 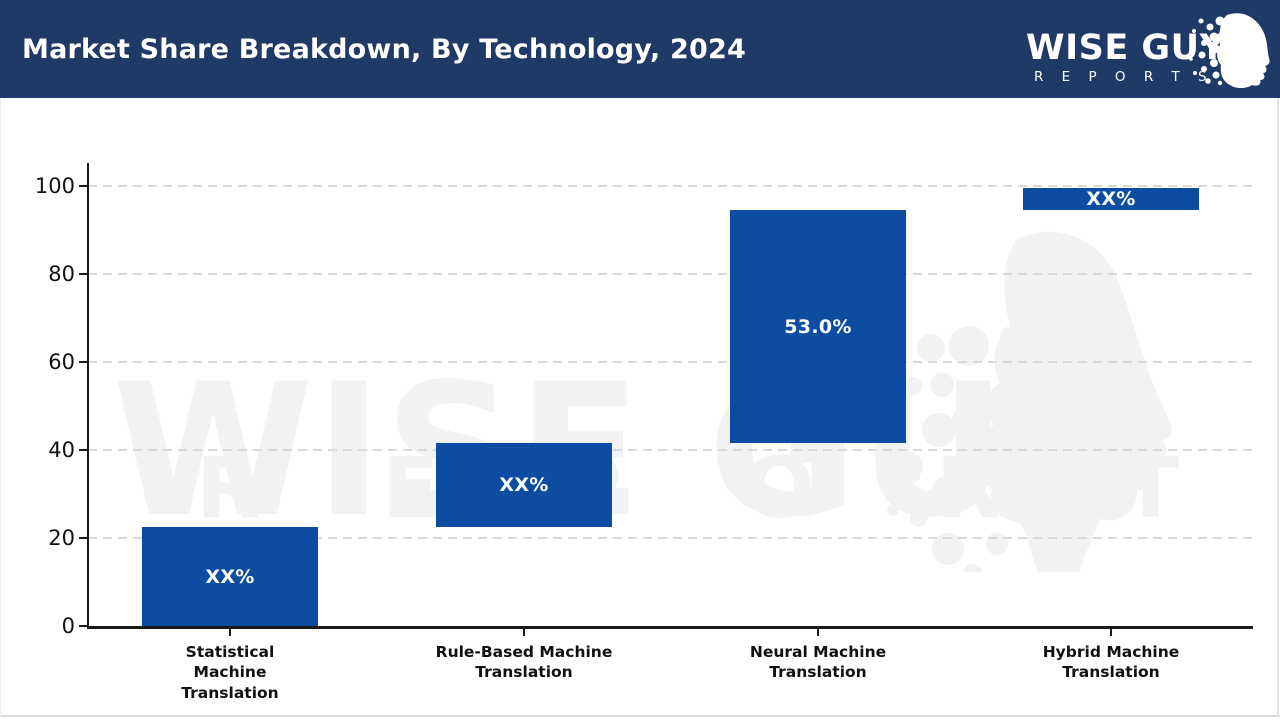 I want to click on bar-neural-machine-translation: 53.0%, so click(x=818, y=327).